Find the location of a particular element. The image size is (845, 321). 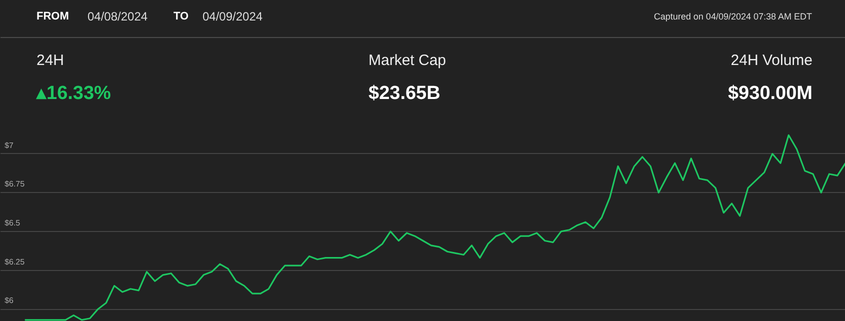

text: 04/08/2024 is located at coordinates (118, 17).